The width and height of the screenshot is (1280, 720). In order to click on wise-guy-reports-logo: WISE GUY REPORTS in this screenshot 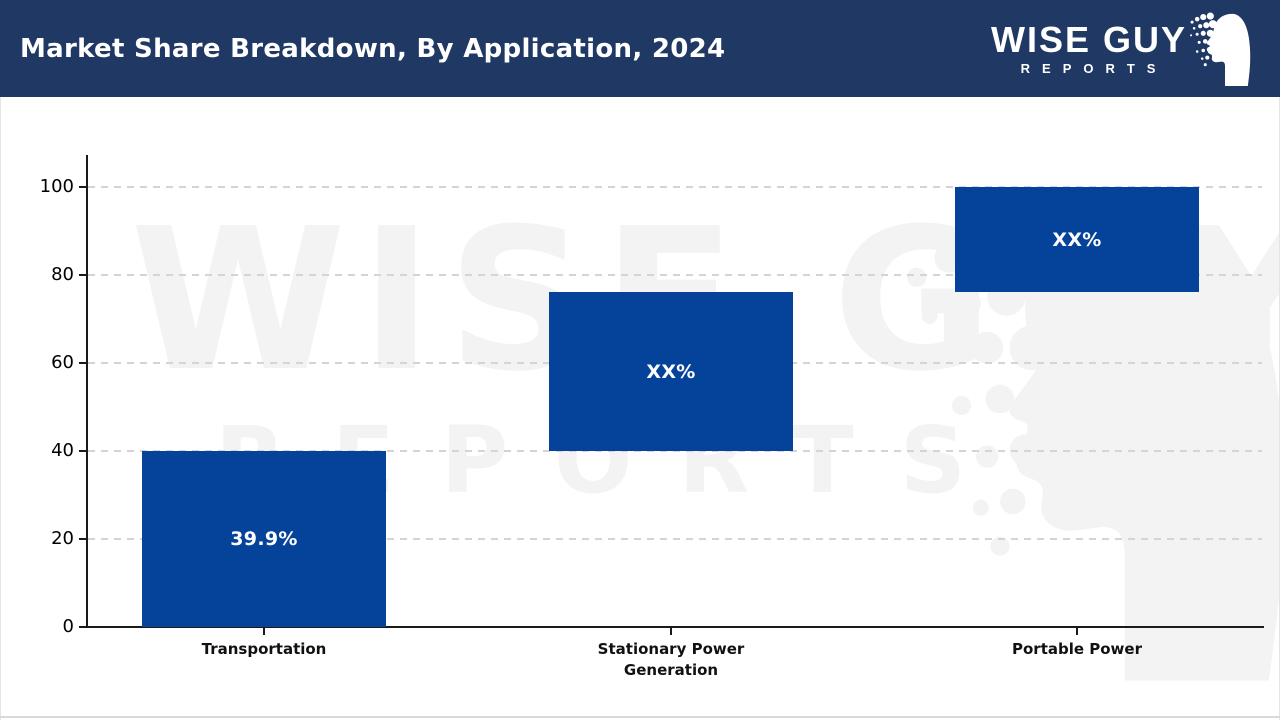, I will do `click(1123, 49)`.